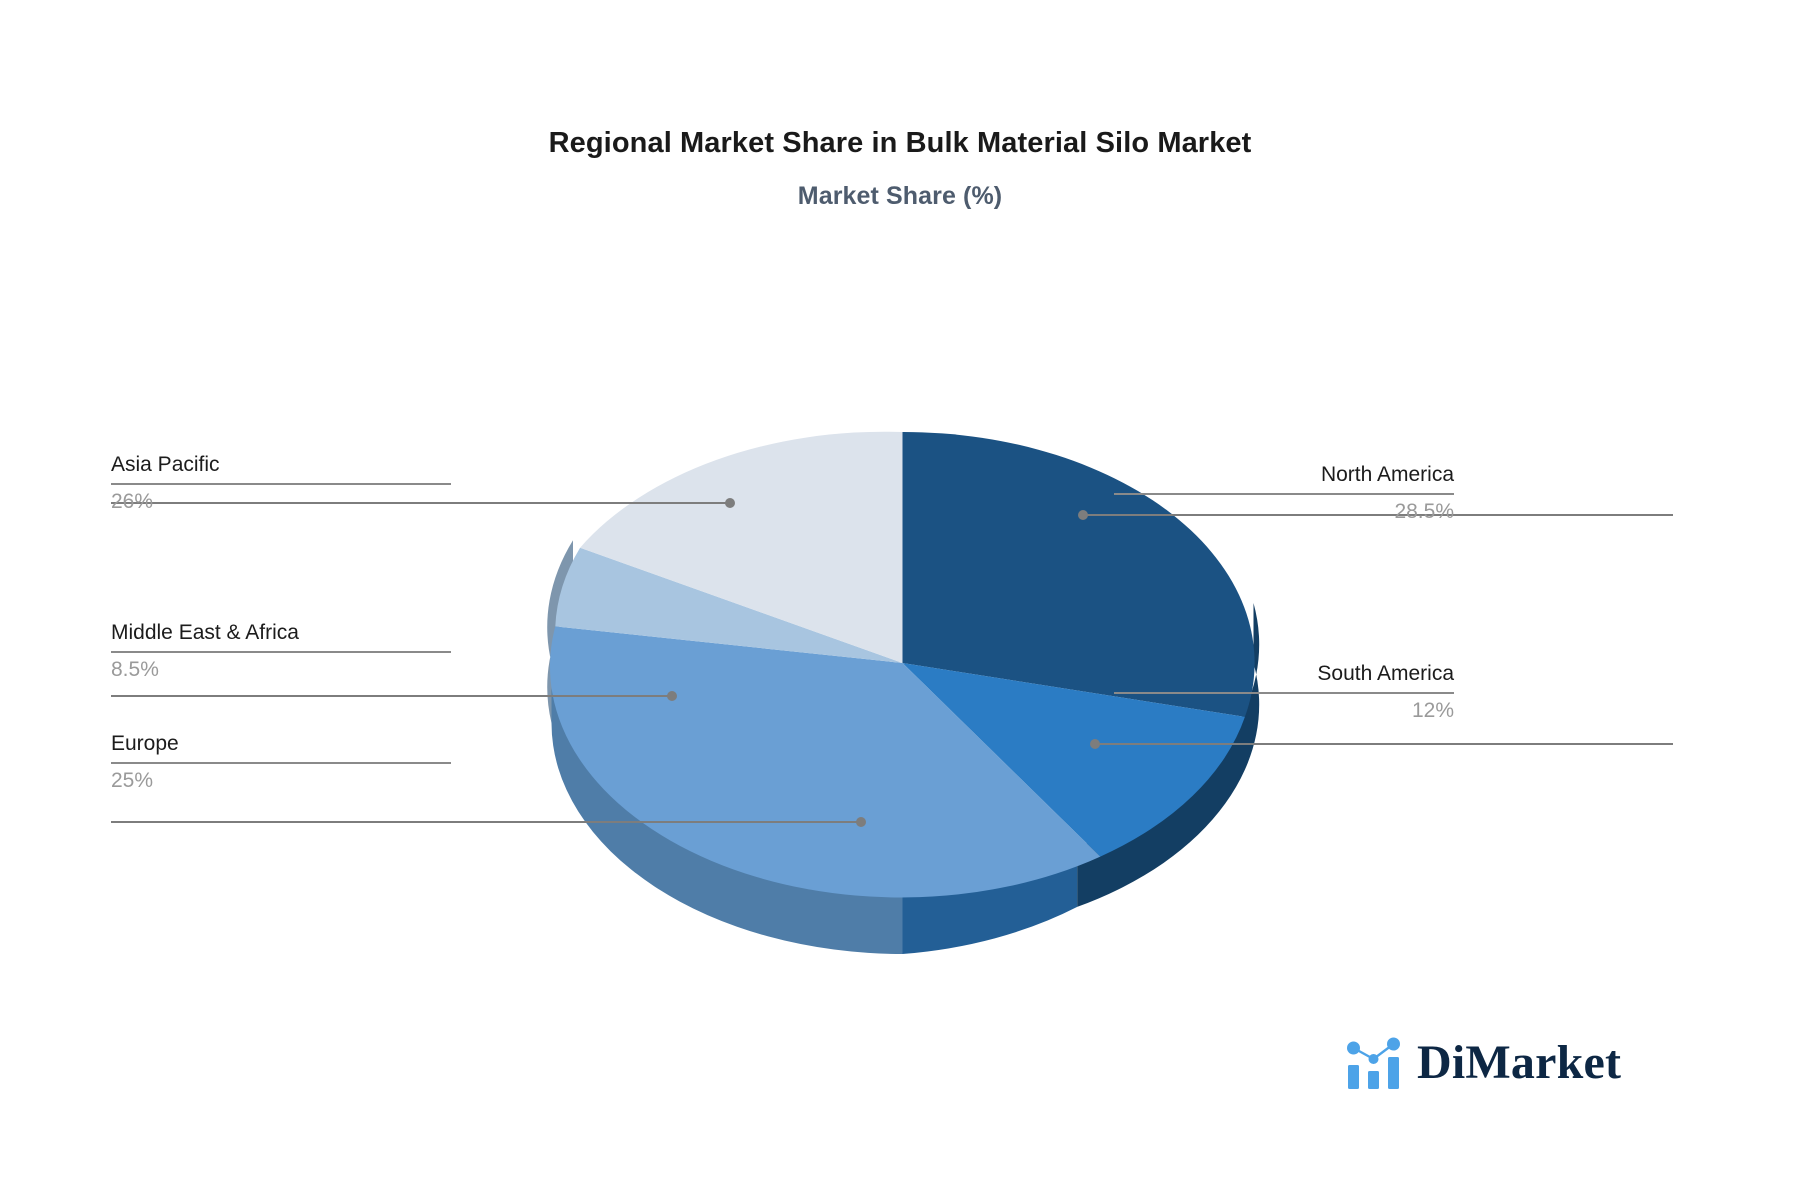  I want to click on chart-subtitle: Market Share (%), so click(900, 195).